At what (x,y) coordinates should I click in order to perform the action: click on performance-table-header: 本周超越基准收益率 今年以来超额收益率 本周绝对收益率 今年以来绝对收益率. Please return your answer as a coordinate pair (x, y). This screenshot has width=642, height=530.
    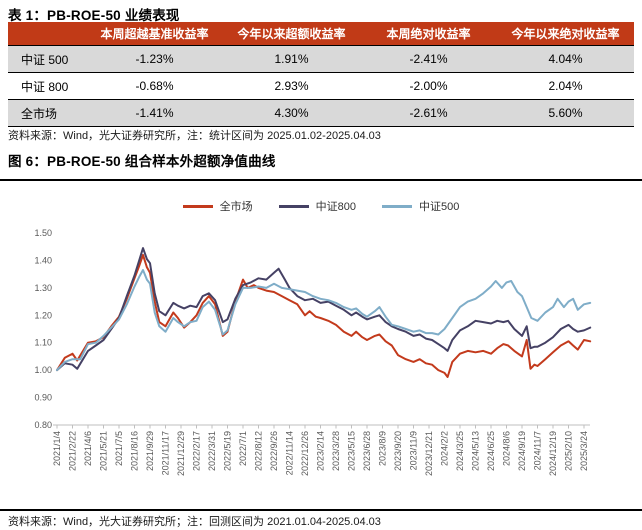
    Looking at the image, I should click on (321, 34).